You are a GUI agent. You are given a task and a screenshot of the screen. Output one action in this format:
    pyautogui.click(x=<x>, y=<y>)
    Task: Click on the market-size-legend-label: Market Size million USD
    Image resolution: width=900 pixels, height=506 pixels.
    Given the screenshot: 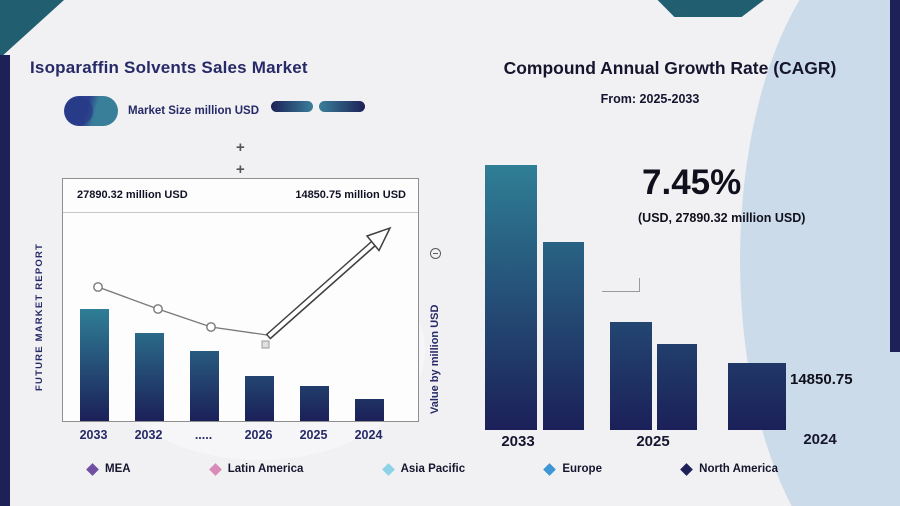 What is the action you would take?
    pyautogui.click(x=194, y=111)
    